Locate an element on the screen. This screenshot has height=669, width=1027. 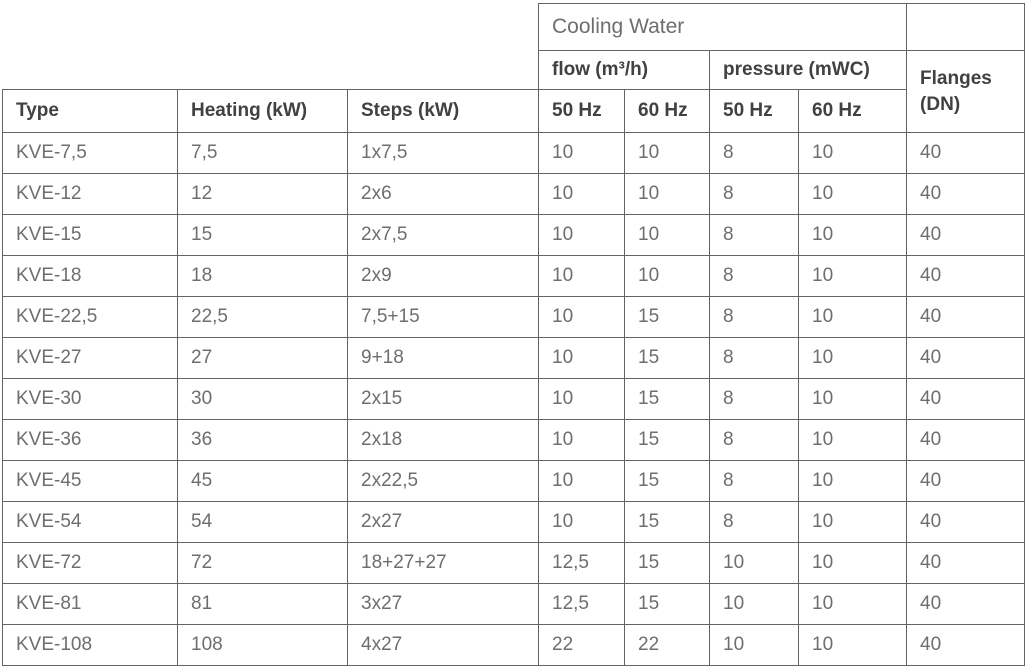
pressure-50hz-column-header: 50 Hz is located at coordinates (754, 111).